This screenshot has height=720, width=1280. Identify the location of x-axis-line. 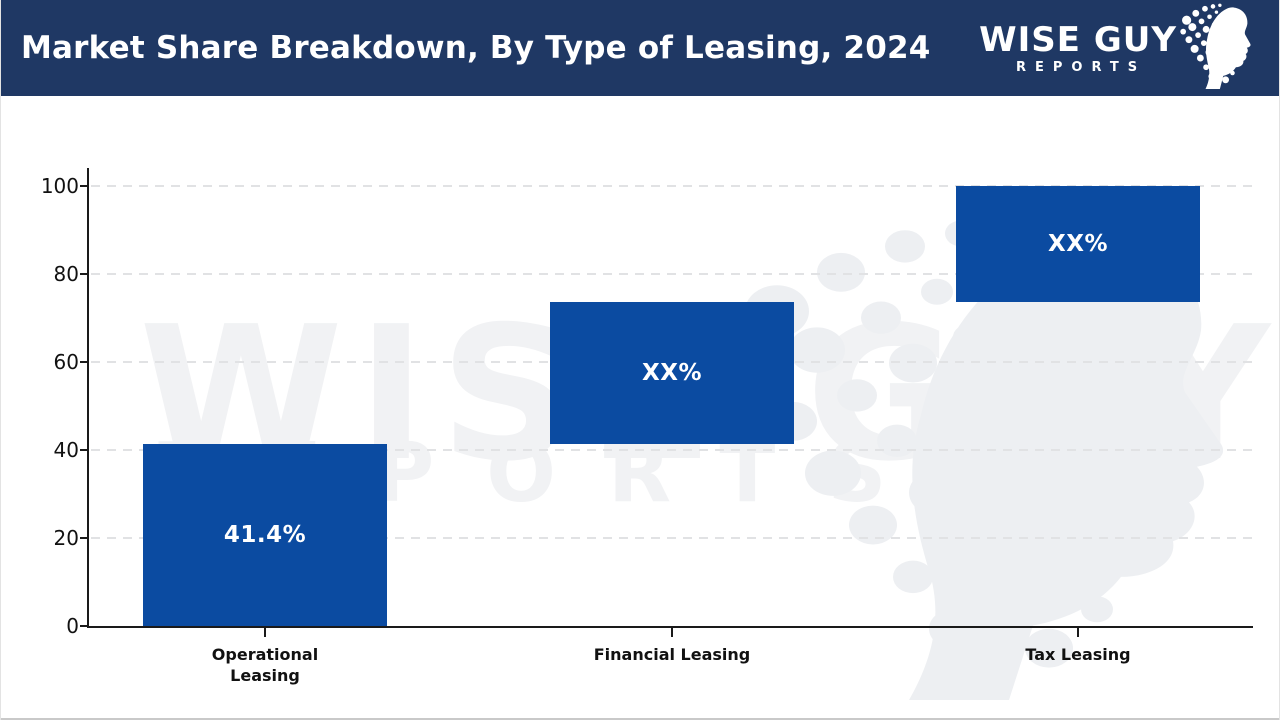
(670, 627).